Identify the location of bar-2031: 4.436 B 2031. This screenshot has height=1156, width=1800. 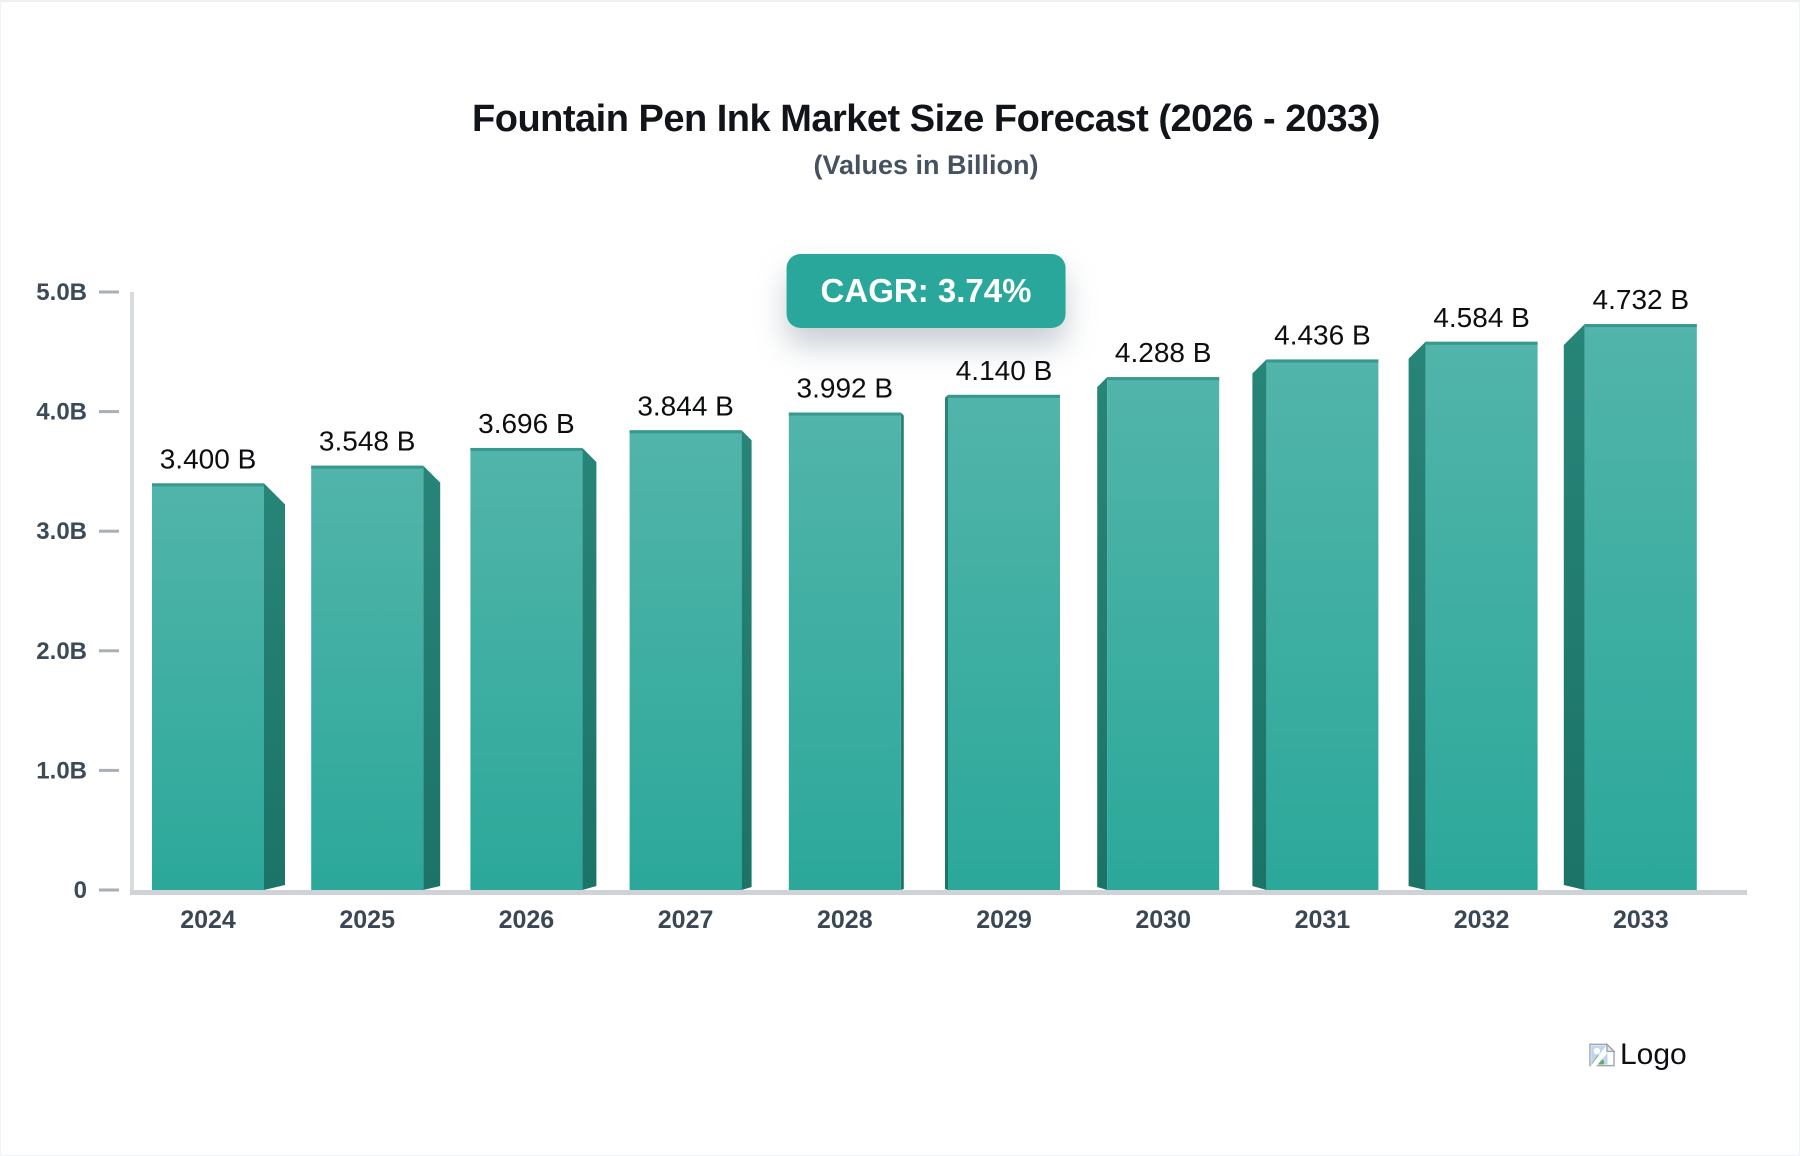
(1315, 626).